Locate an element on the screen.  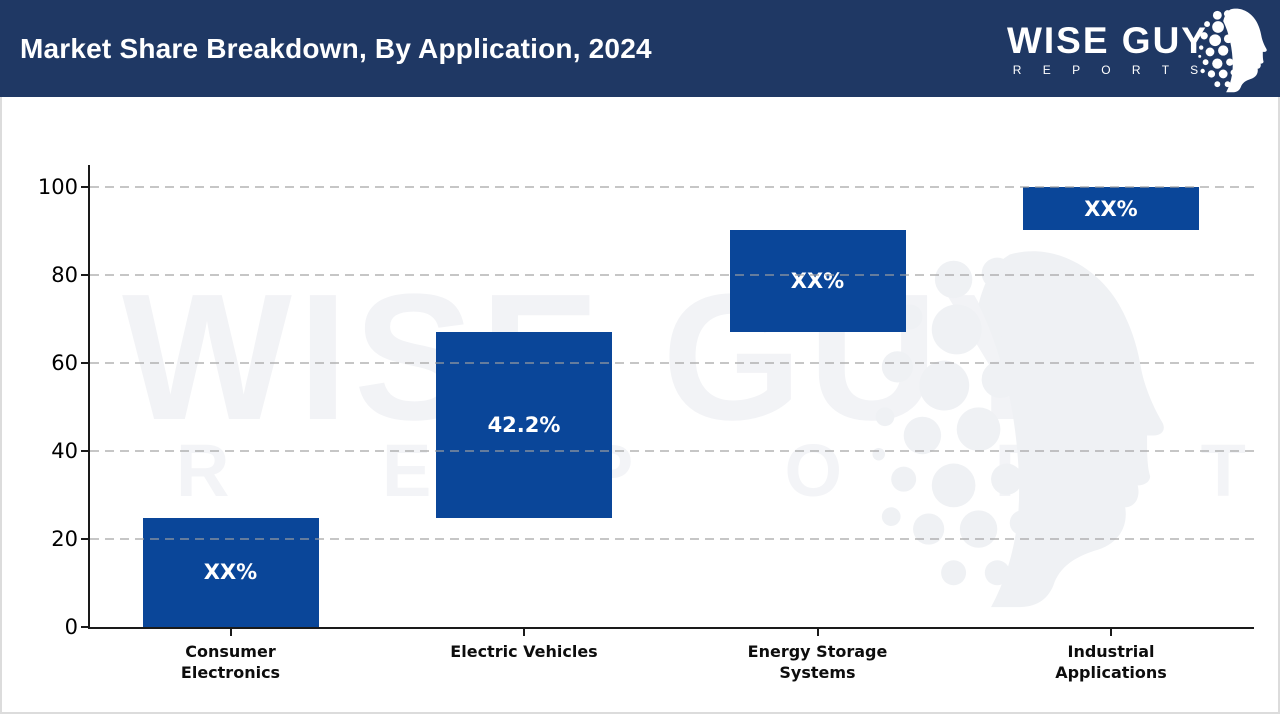
x-category-label-line: Electric Vehicles is located at coordinates (524, 651).